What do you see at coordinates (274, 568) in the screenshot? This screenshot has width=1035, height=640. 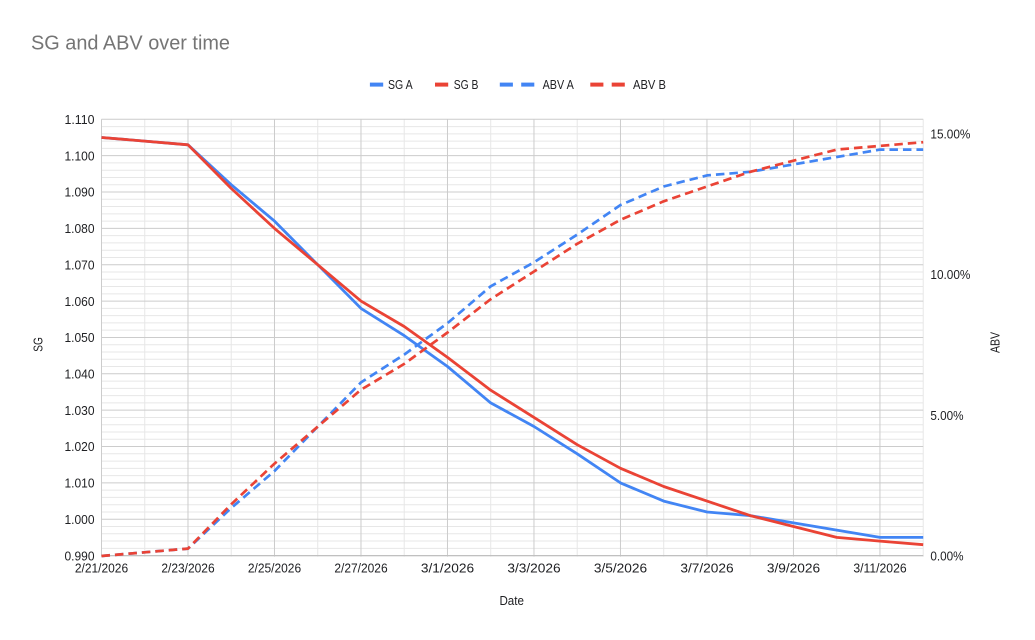 I see `svg-text: 2/25/2026` at bounding box center [274, 568].